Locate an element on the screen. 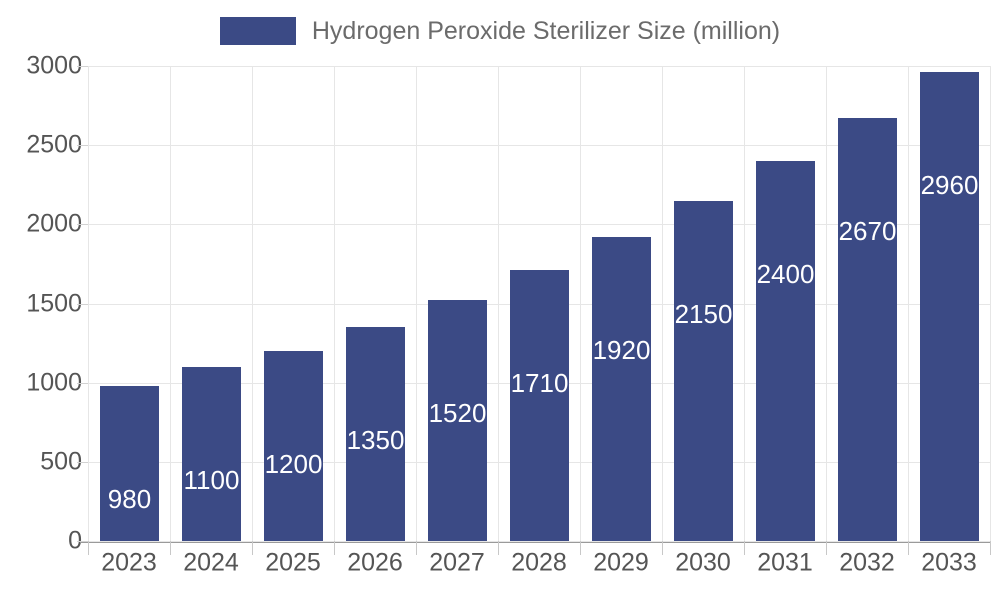 The image size is (1000, 600). x-axis-tick-label: 2025 is located at coordinates (293, 562).